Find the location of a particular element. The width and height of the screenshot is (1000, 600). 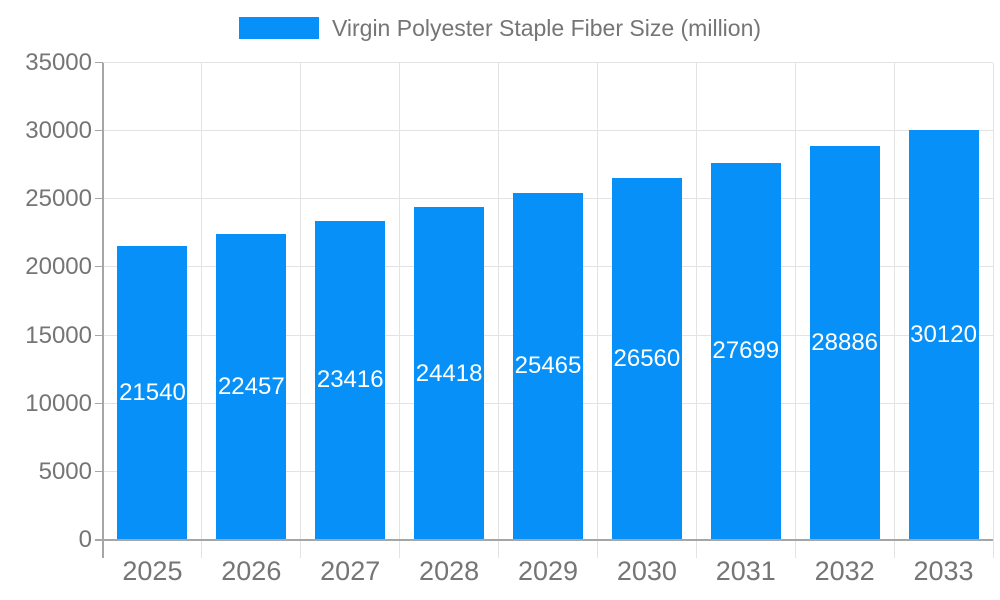

x-tick-label-2025: 2025 is located at coordinates (152, 571).